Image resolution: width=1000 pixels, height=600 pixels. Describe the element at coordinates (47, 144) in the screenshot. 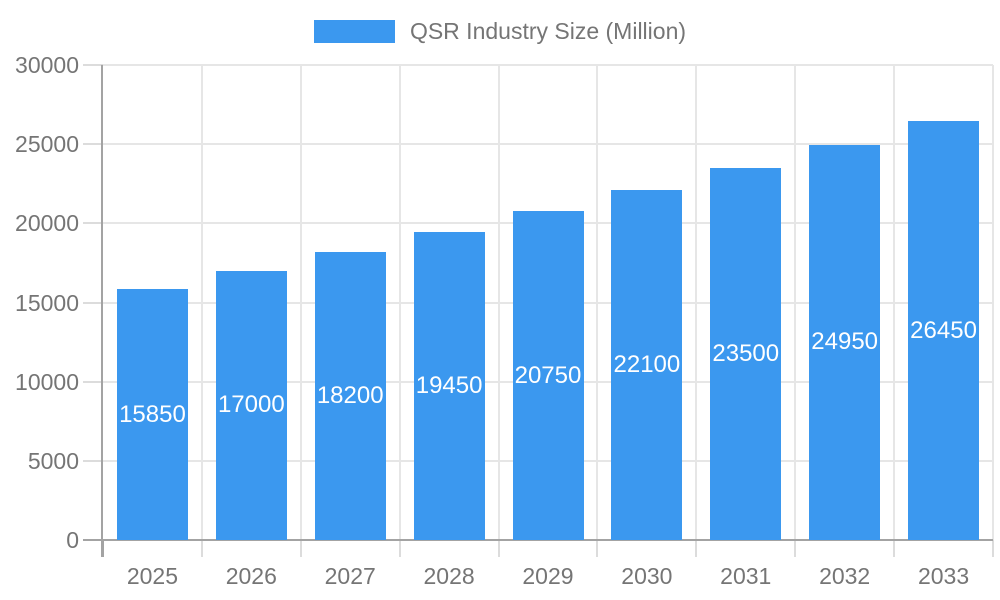

I see `y-axis-label: 25000` at that location.